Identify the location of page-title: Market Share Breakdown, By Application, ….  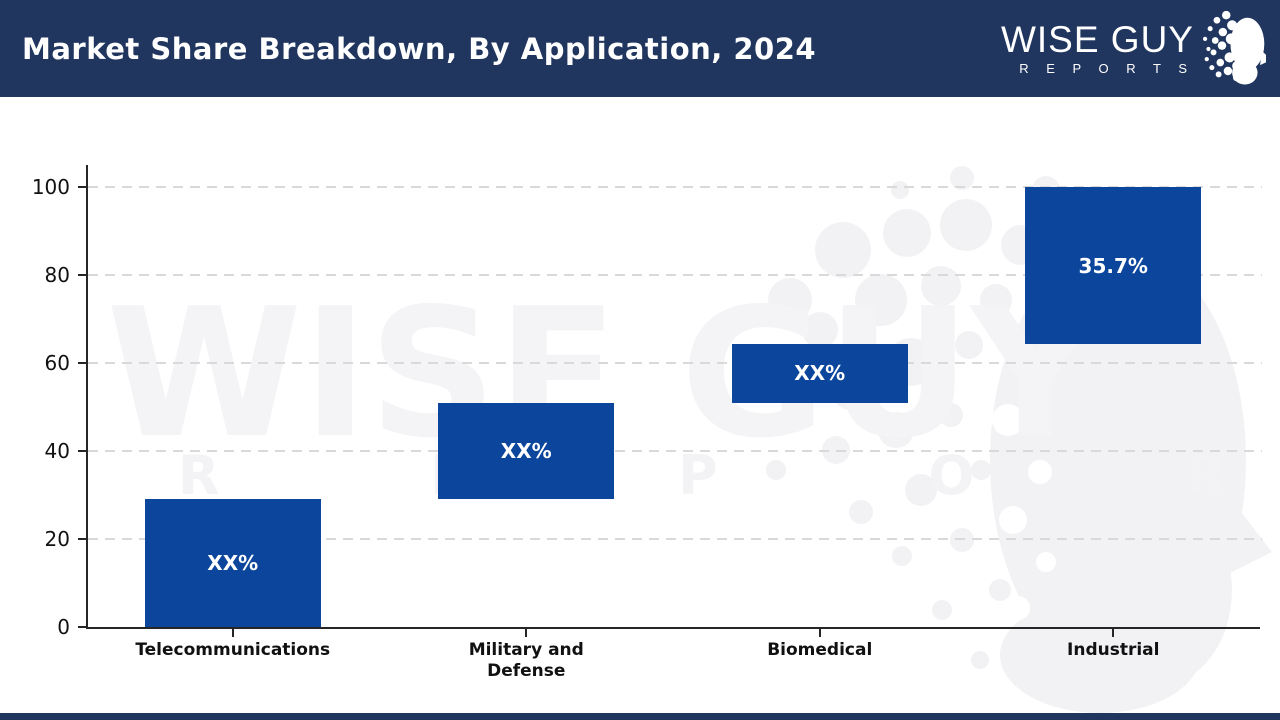
(419, 48).